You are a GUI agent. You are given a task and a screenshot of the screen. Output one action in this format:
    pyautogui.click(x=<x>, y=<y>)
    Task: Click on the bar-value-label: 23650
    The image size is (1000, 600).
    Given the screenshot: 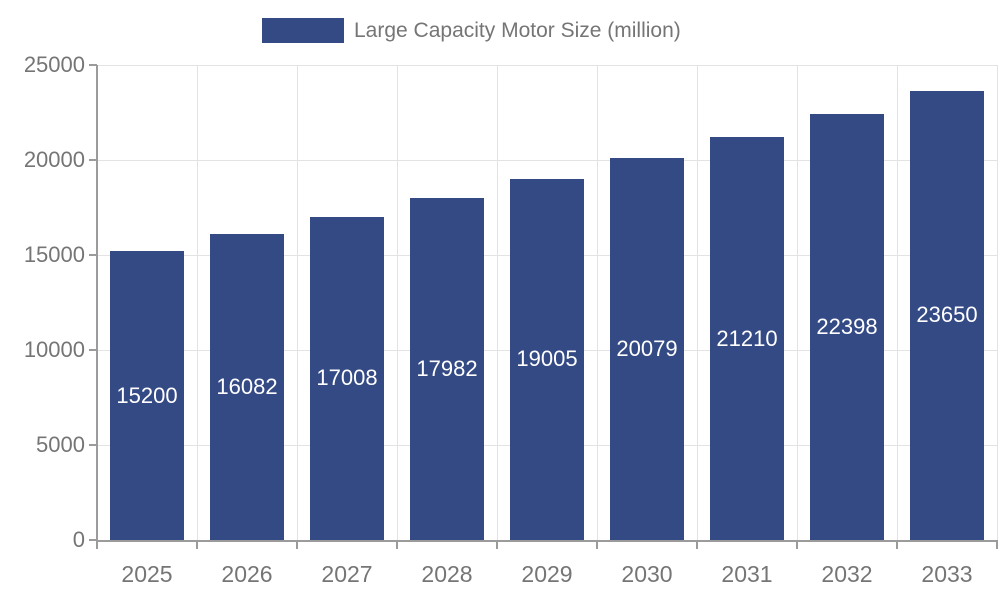 What is the action you would take?
    pyautogui.click(x=947, y=315)
    